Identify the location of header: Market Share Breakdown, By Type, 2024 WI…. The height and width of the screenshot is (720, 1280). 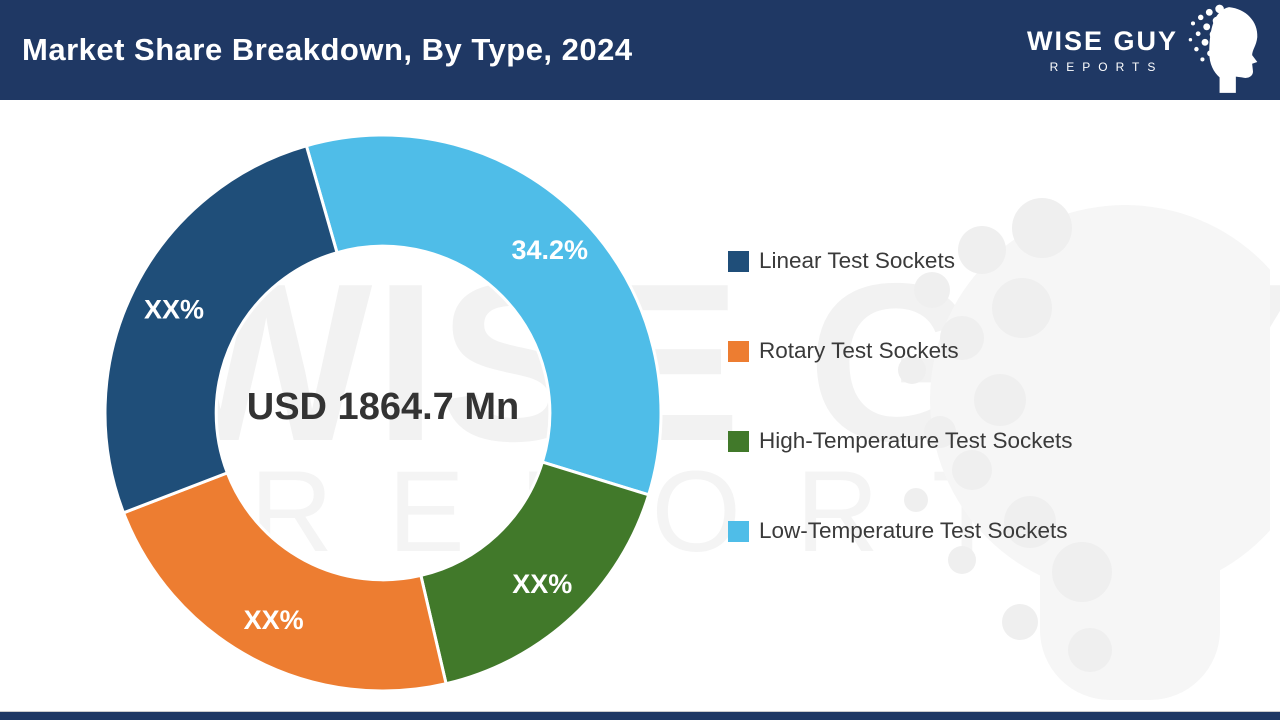
(640, 50).